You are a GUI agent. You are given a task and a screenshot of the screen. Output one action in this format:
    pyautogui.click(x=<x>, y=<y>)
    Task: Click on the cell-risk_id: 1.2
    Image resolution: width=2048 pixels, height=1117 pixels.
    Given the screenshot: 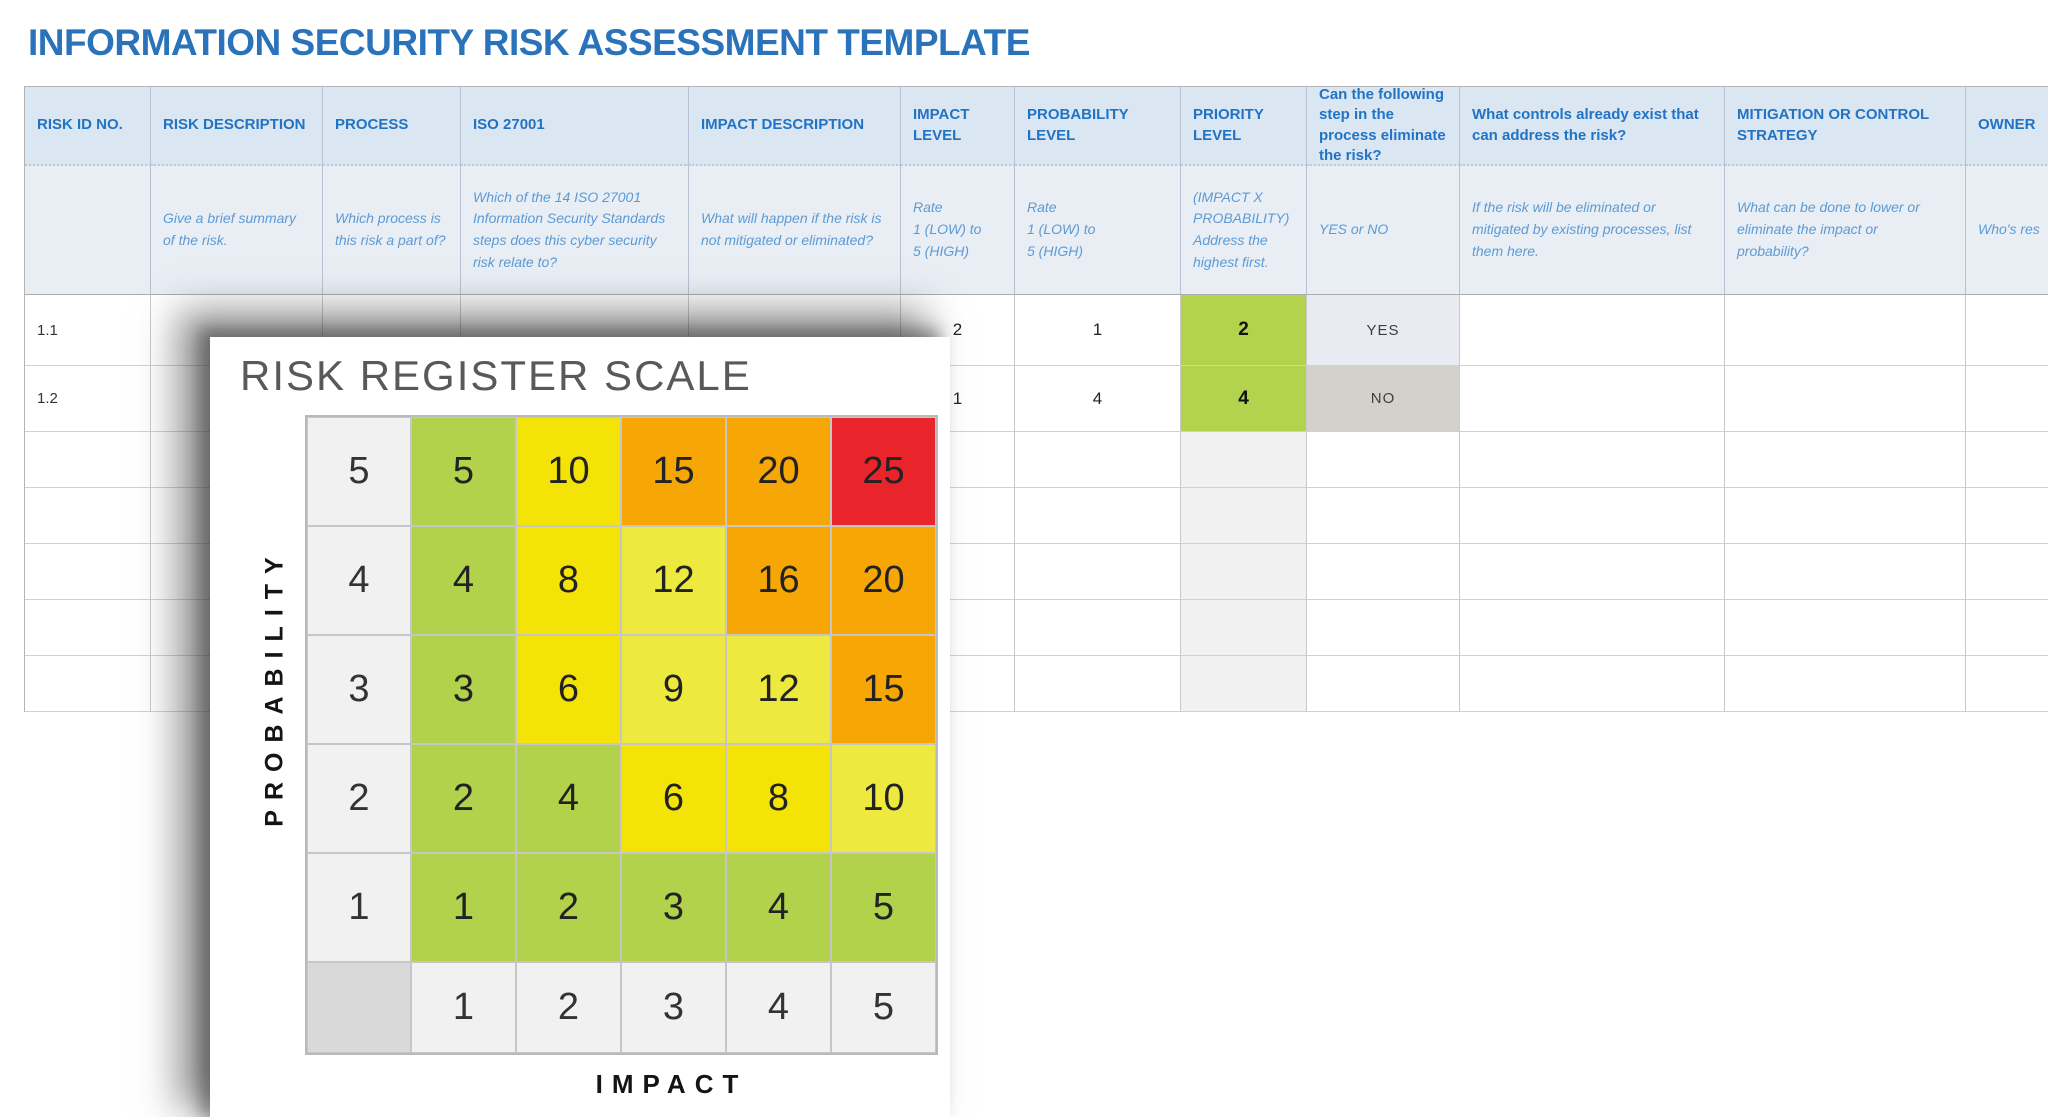 What is the action you would take?
    pyautogui.click(x=88, y=399)
    